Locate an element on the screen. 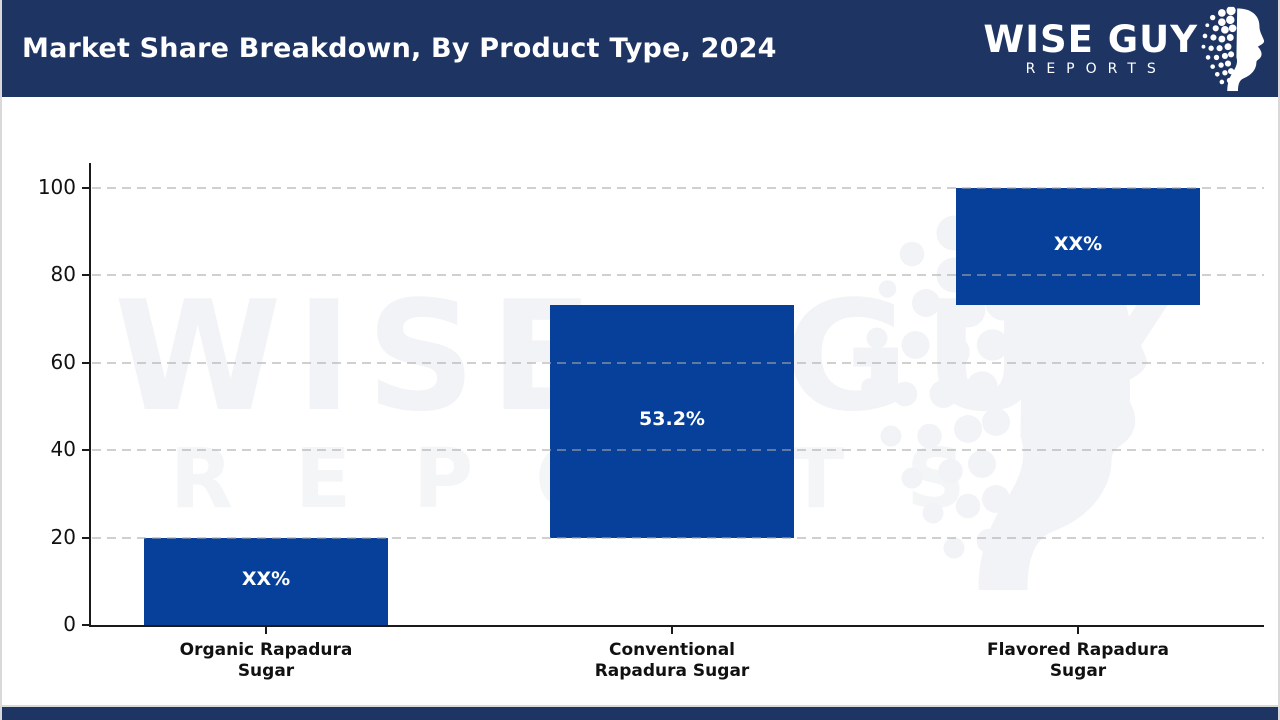  bar-value-label: 53.2% is located at coordinates (672, 419).